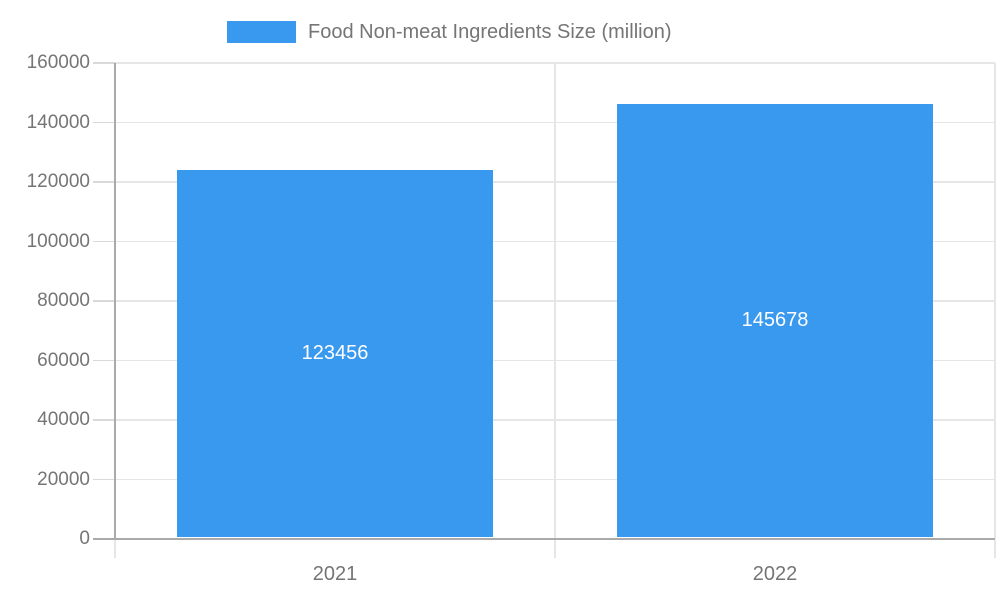  I want to click on legend-swatch, so click(261, 32).